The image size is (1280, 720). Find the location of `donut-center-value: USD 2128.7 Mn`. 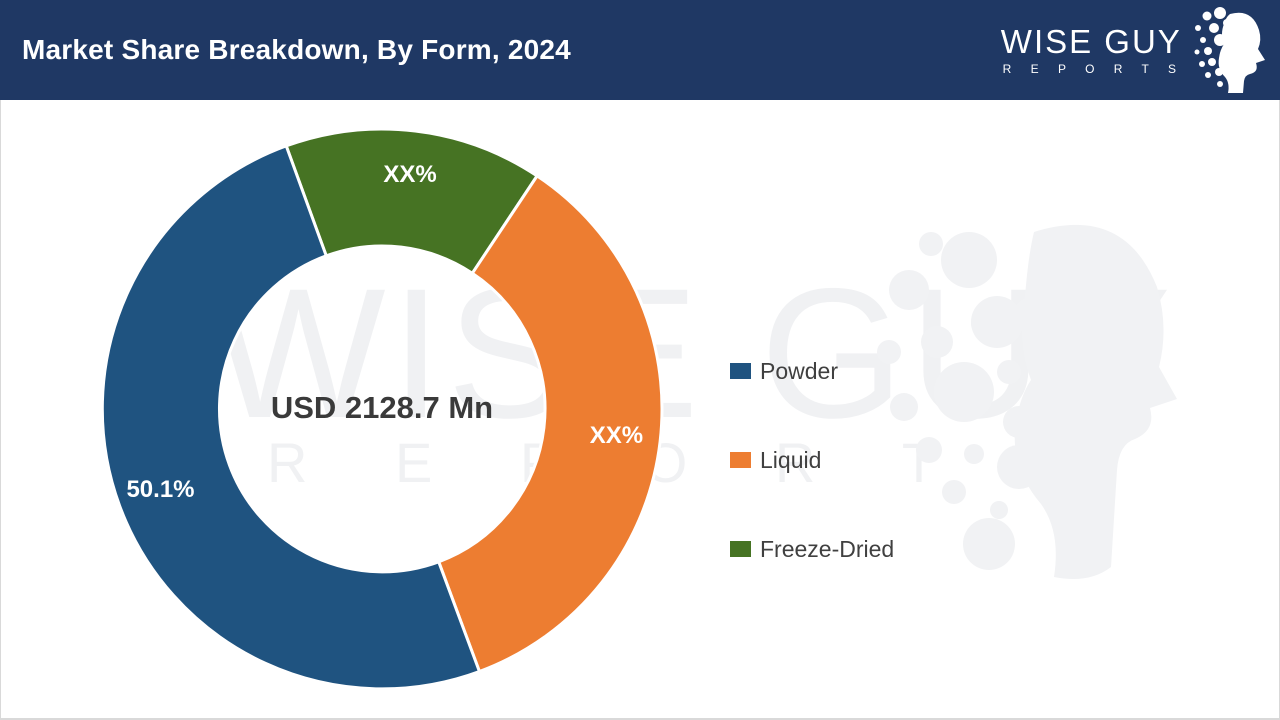

donut-center-value: USD 2128.7 Mn is located at coordinates (382, 407).